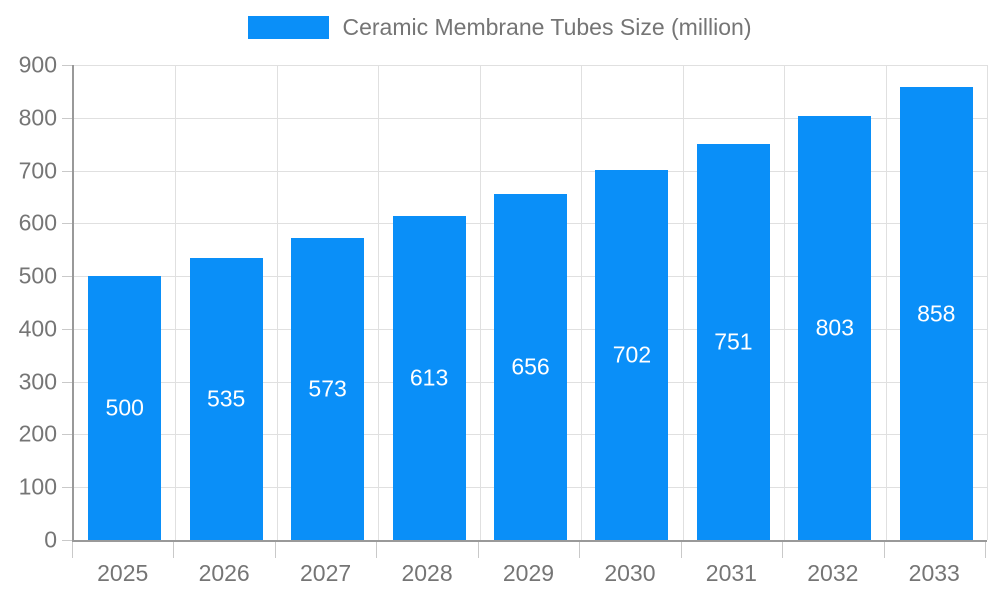 The height and width of the screenshot is (600, 1000). I want to click on x-axis-label: 2027, so click(326, 573).